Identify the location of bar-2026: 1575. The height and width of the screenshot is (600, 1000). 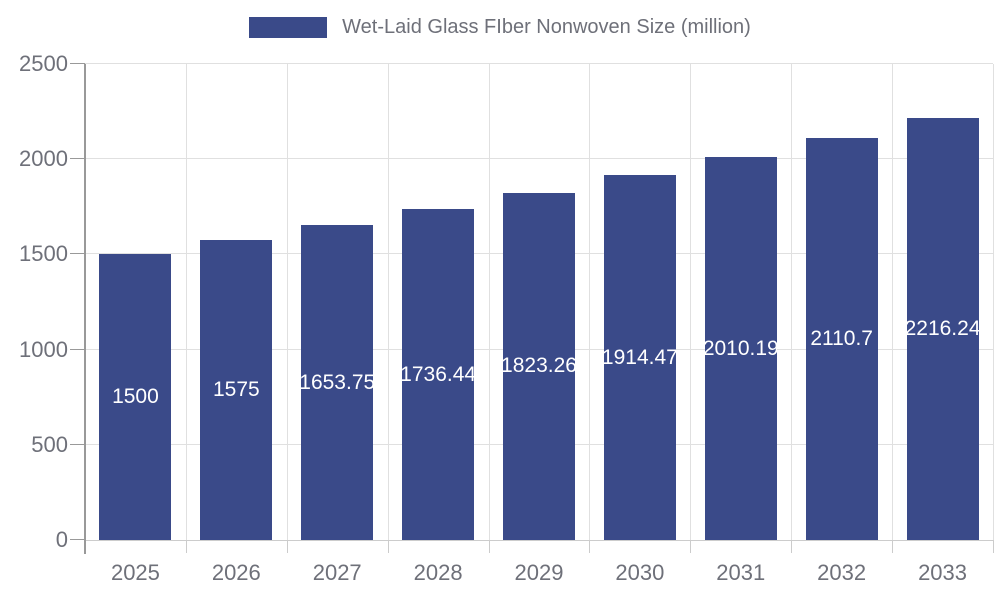
(236, 390).